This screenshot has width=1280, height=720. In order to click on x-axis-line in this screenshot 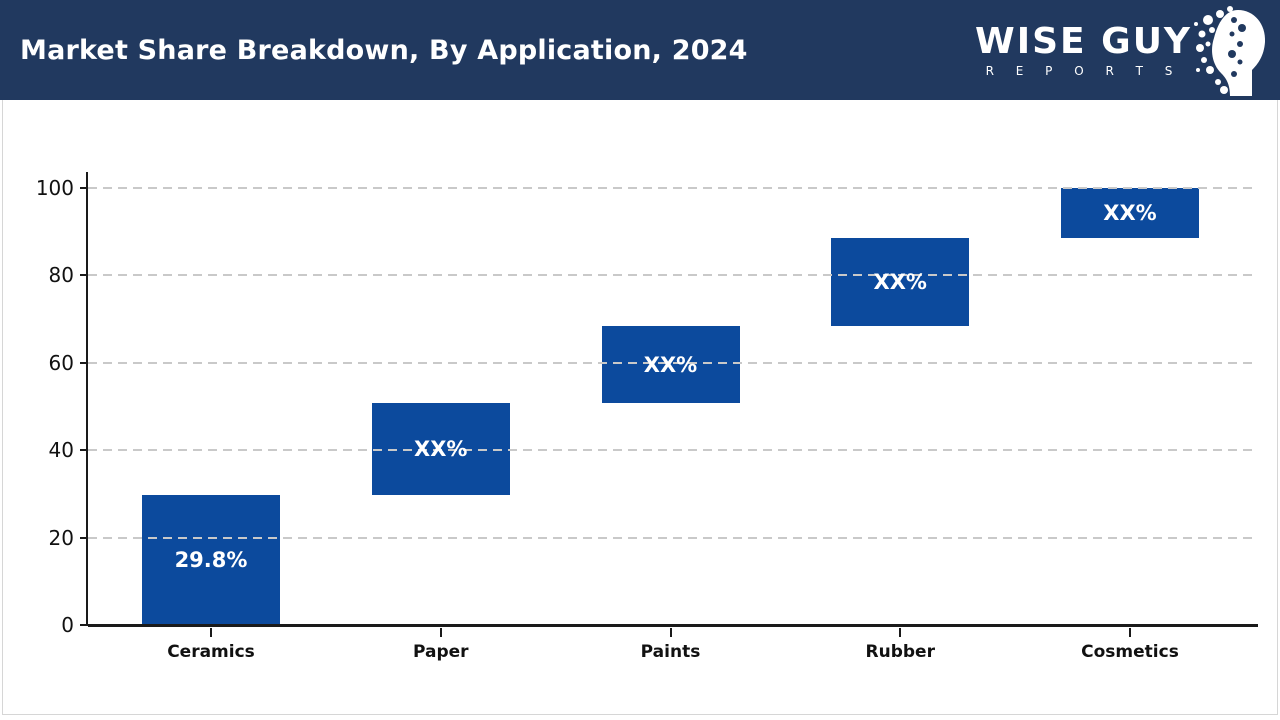, I will do `click(673, 625)`.